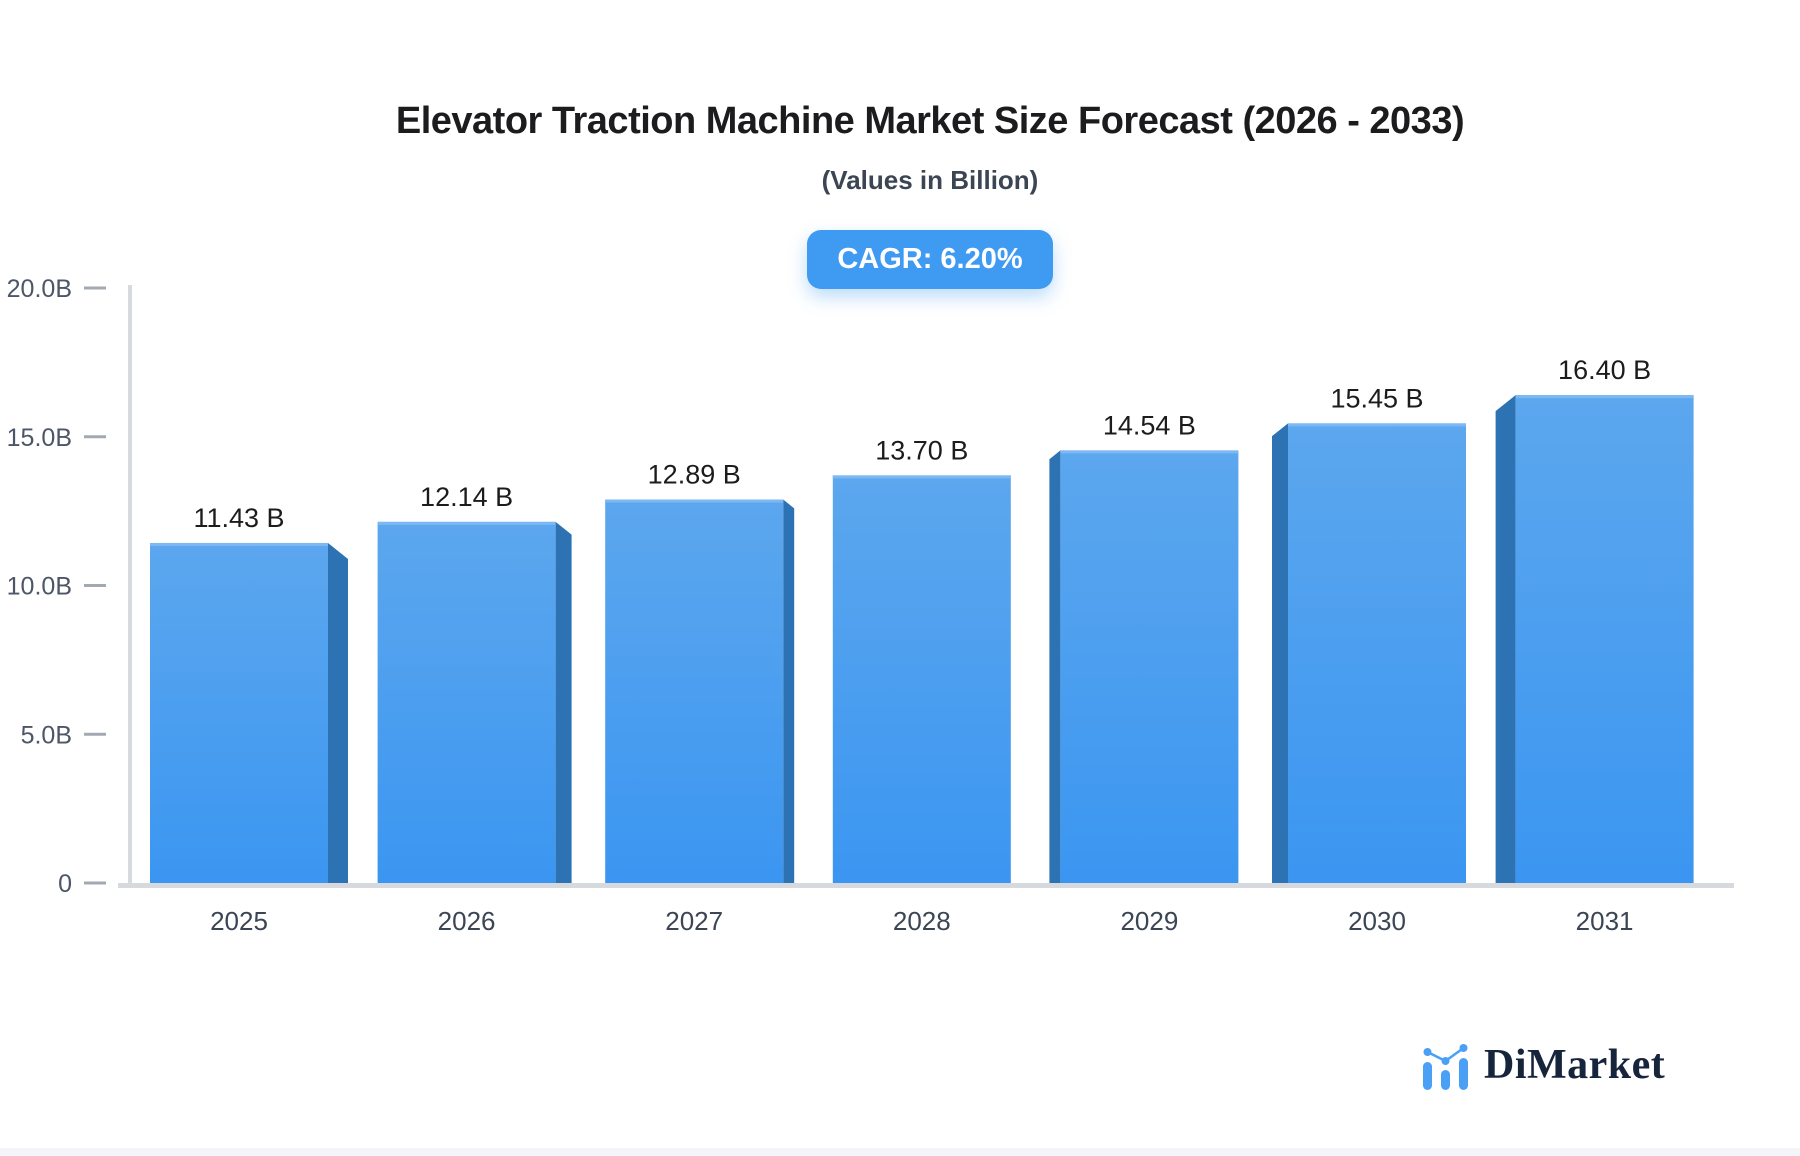 This screenshot has height=1156, width=1800. Describe the element at coordinates (466, 497) in the screenshot. I see `bar-value-label: 12.14 B` at that location.